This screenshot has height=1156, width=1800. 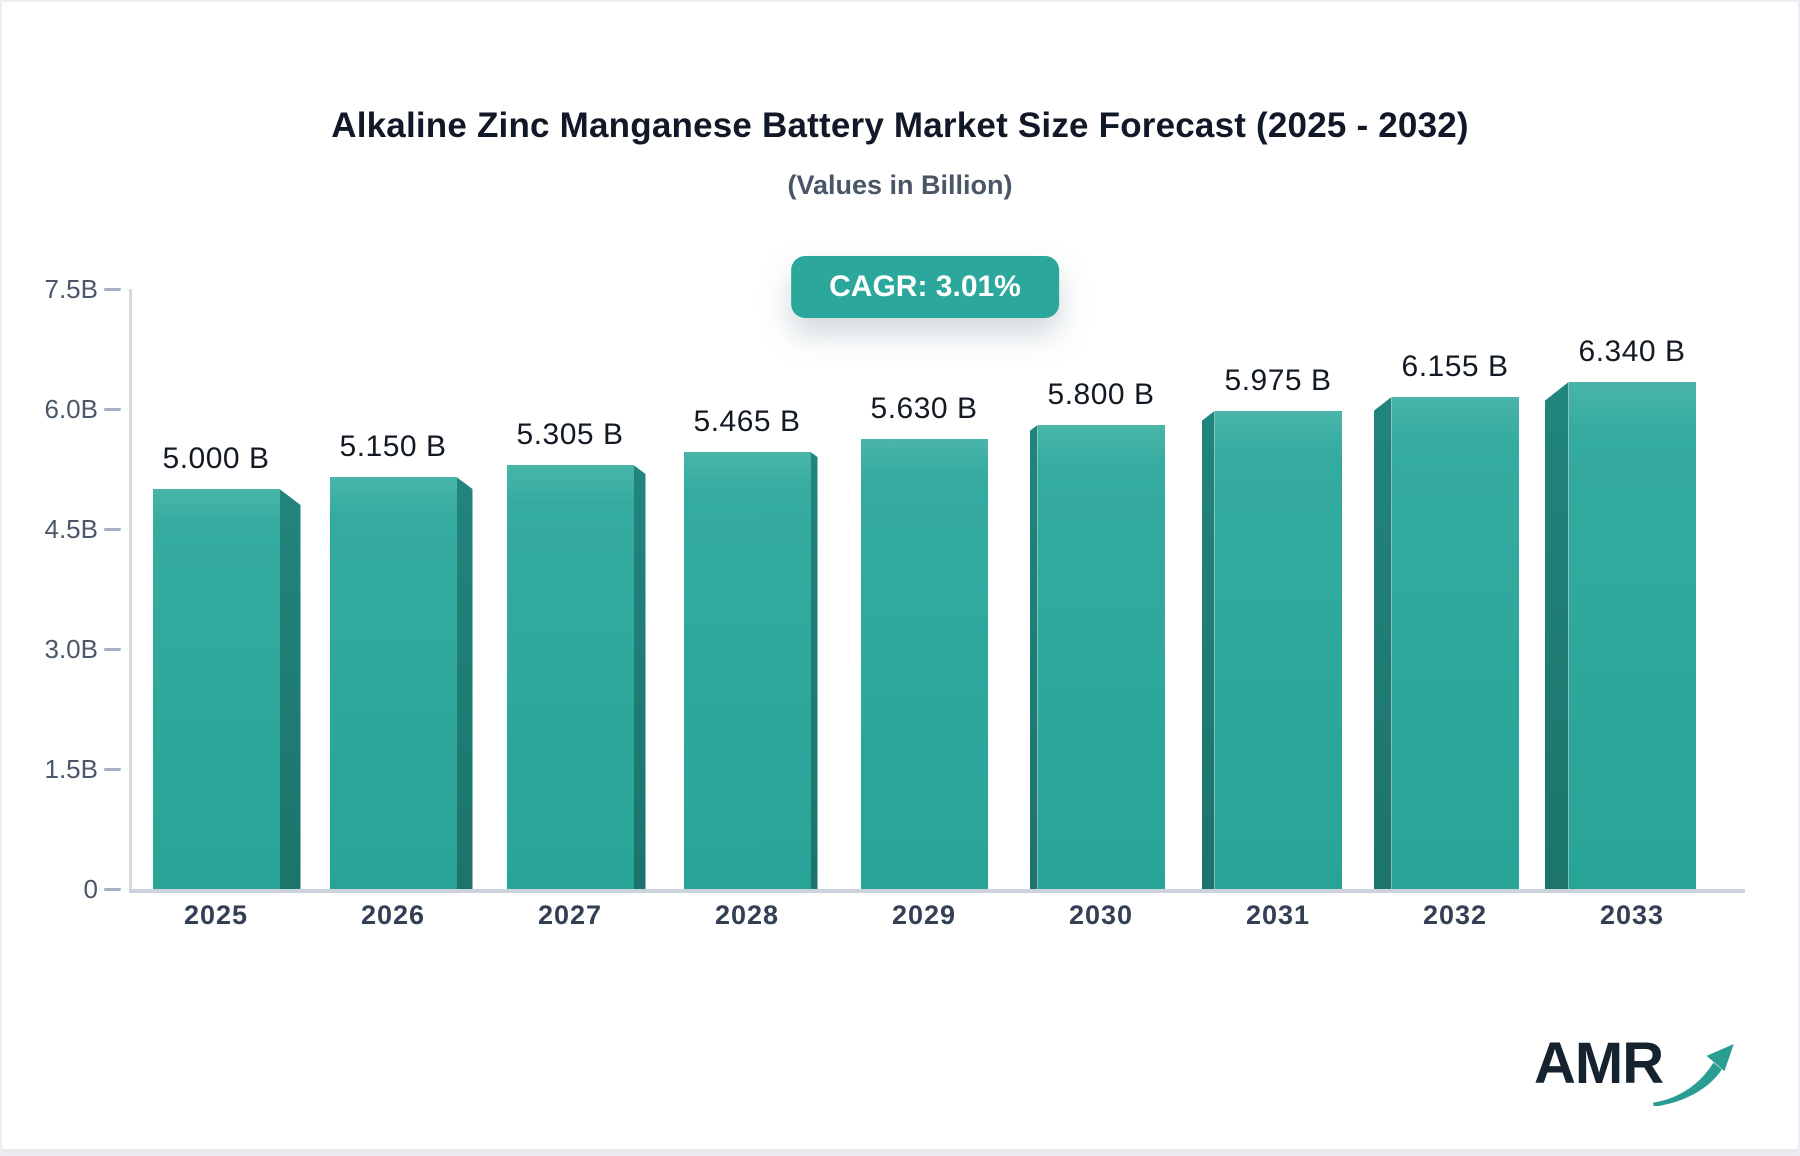 What do you see at coordinates (1208, 650) in the screenshot?
I see `bar-side-2031` at bounding box center [1208, 650].